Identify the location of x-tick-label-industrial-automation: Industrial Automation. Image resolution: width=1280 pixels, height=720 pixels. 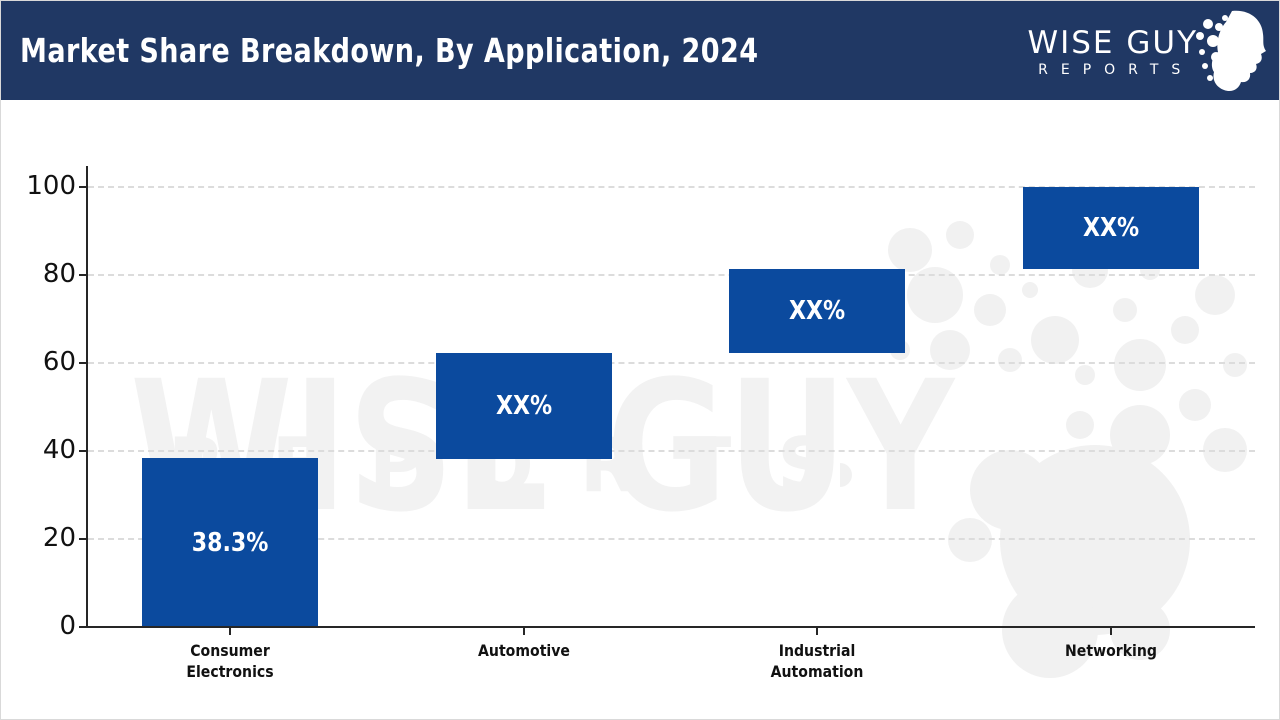
(817, 661).